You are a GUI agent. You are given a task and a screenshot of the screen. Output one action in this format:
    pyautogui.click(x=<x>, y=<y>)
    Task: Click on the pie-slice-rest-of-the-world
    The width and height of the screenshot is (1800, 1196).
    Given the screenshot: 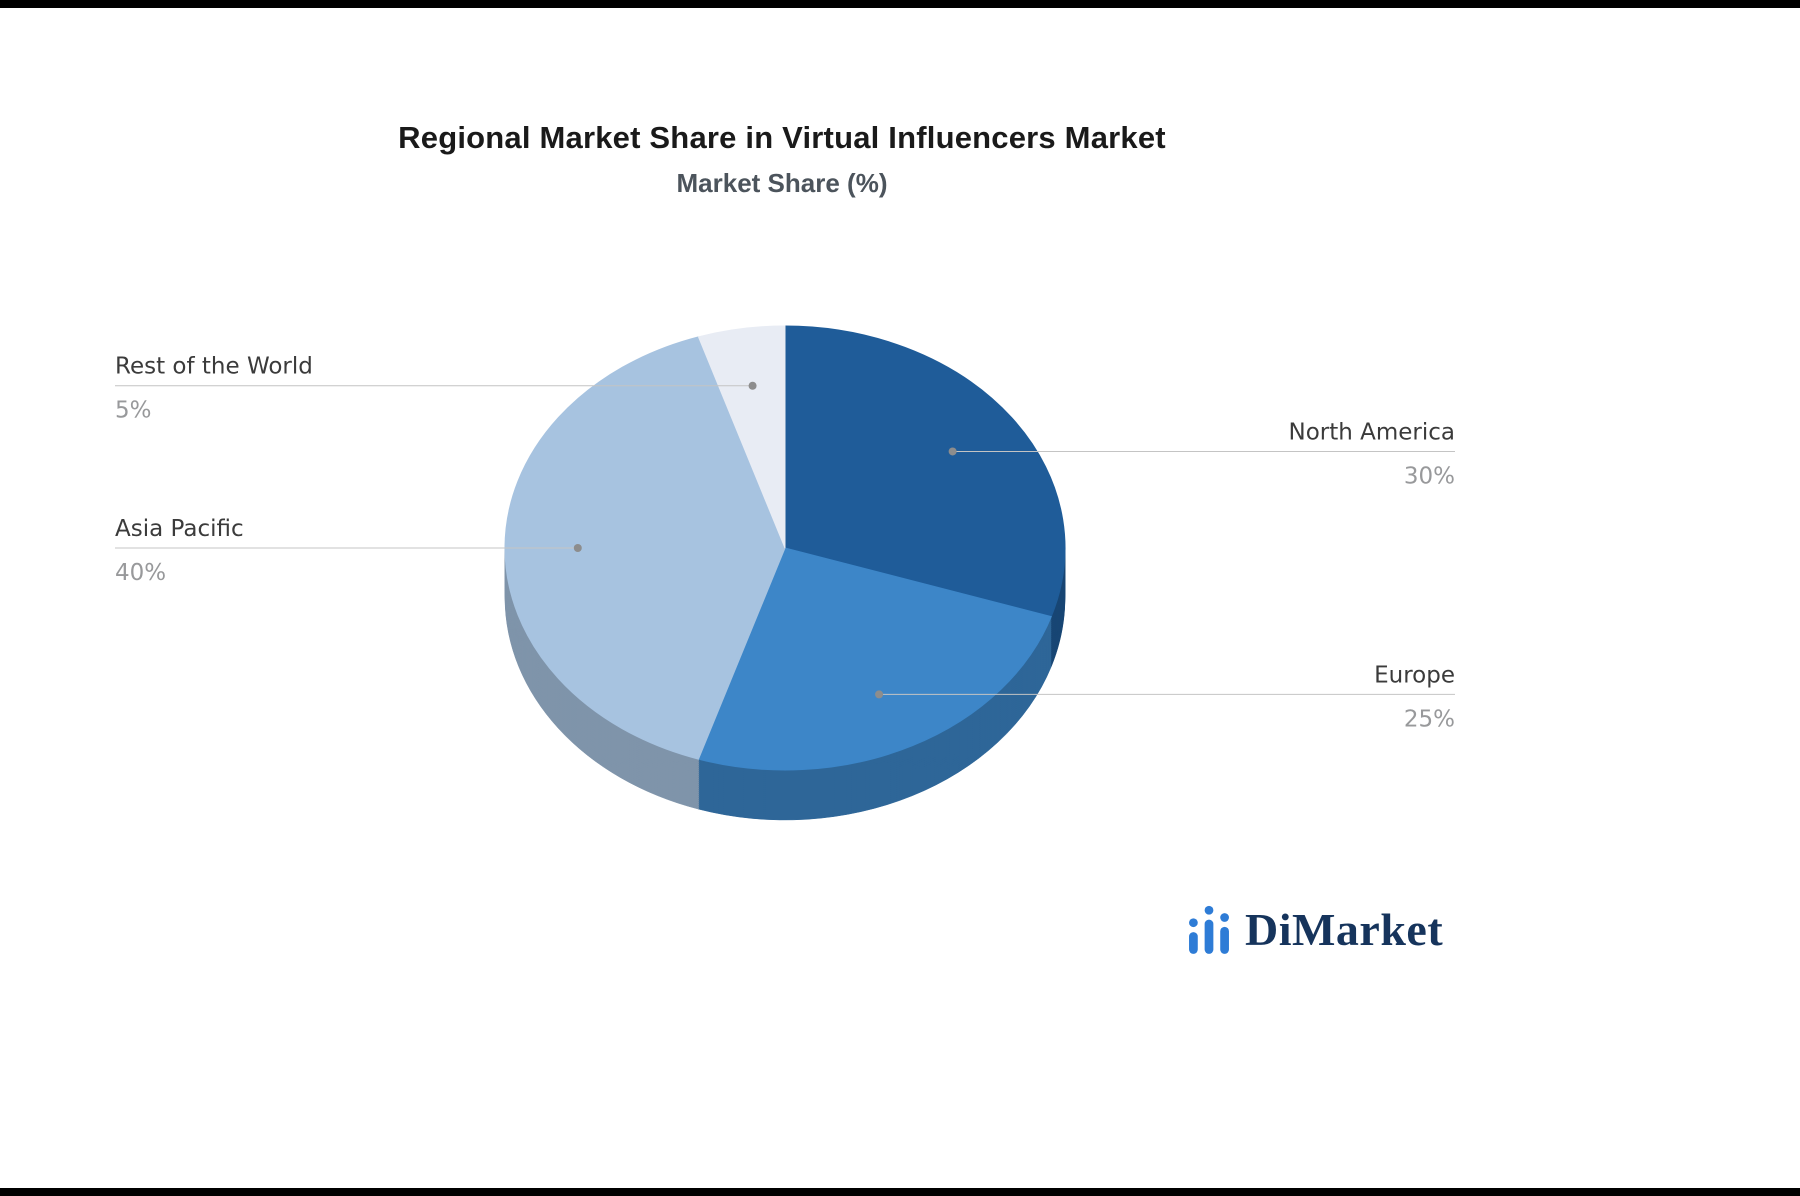 What is the action you would take?
    pyautogui.click(x=741, y=437)
    